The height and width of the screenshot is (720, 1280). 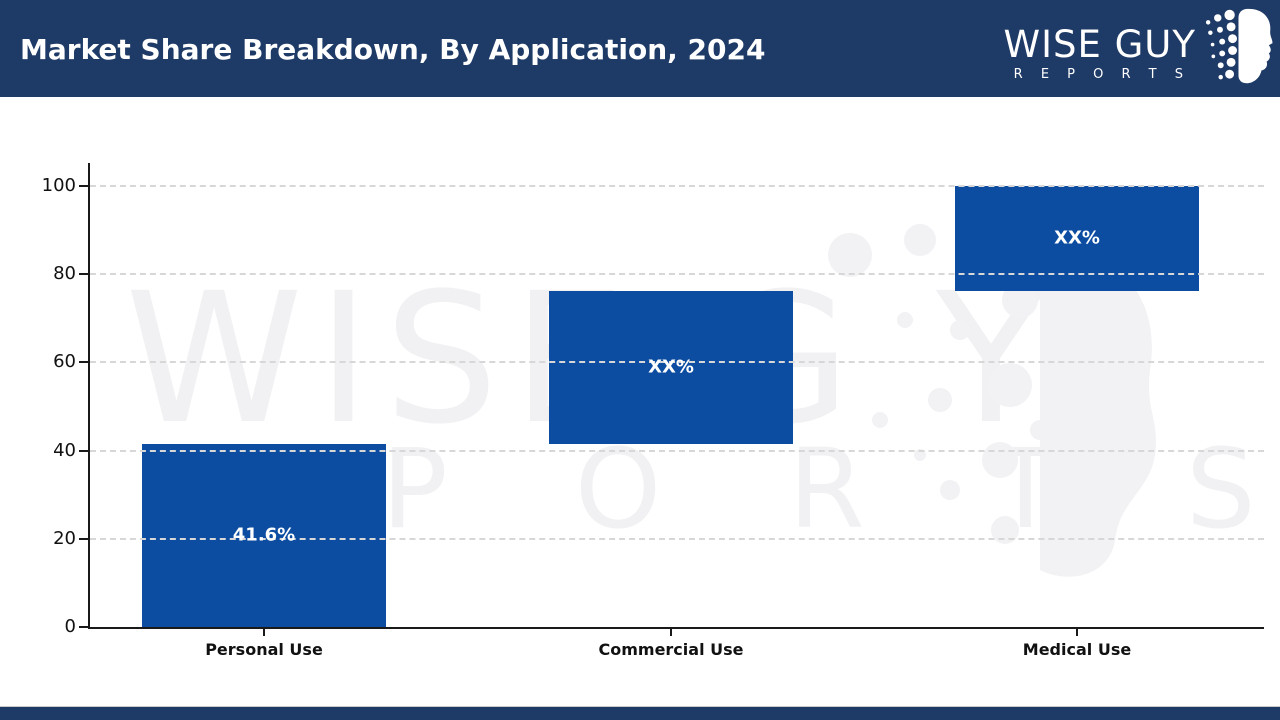 I want to click on logo-subtext: R E P O R T S, so click(x=1101, y=74).